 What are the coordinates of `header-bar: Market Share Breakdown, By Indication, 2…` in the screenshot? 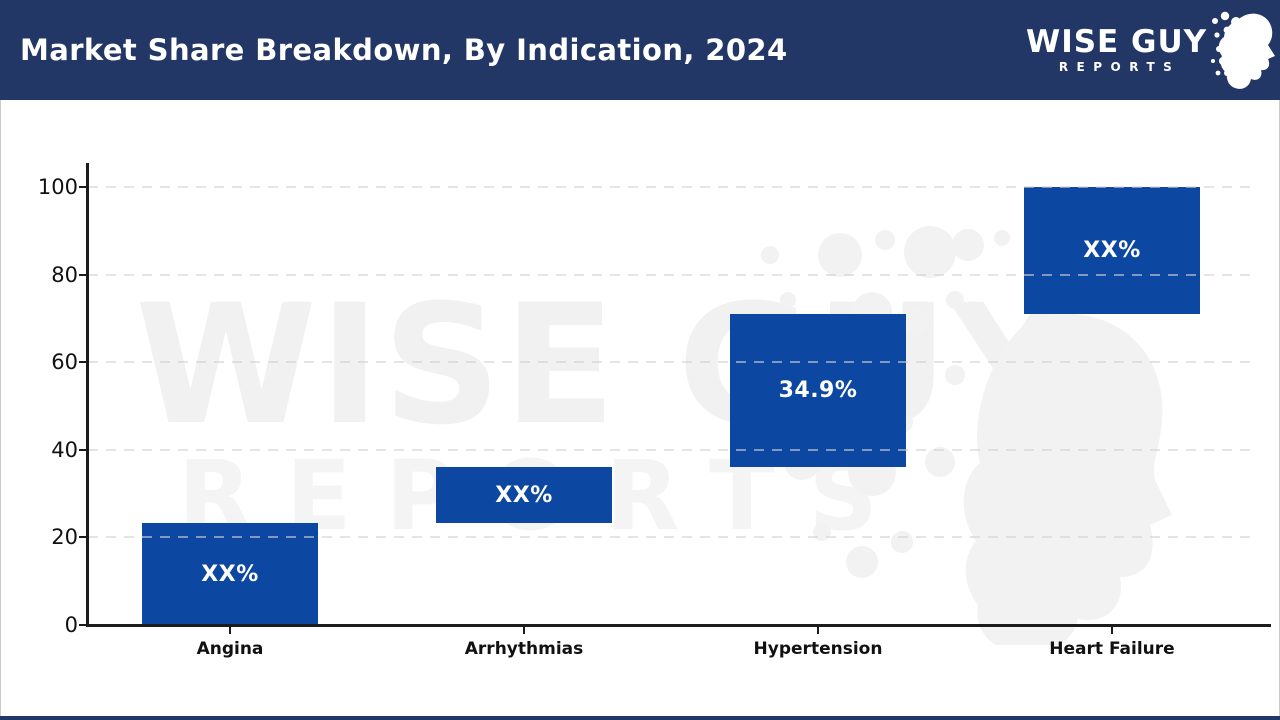 It's located at (640, 50).